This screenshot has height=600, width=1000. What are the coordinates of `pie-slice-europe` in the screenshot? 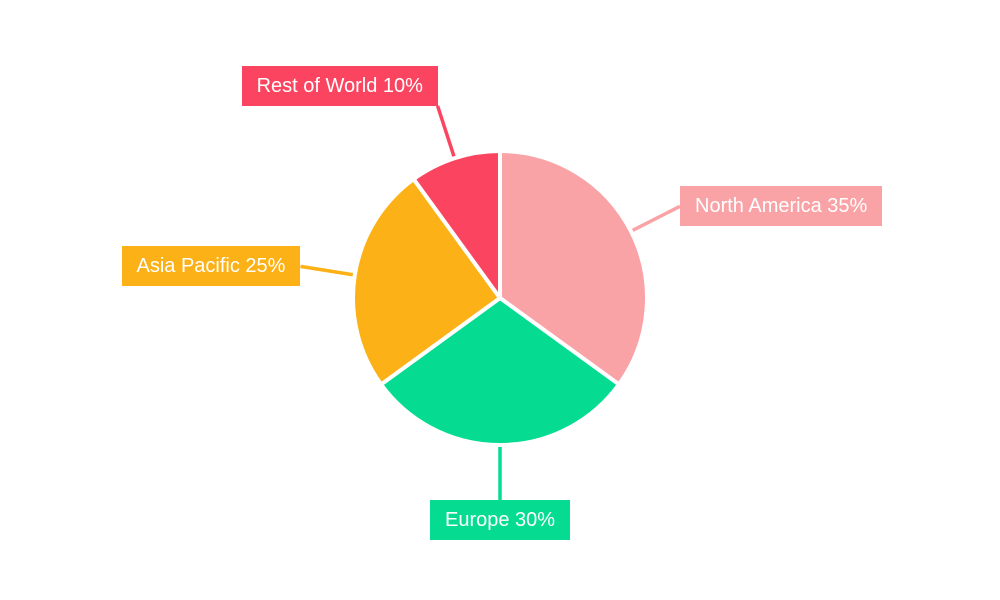 It's located at (500, 372).